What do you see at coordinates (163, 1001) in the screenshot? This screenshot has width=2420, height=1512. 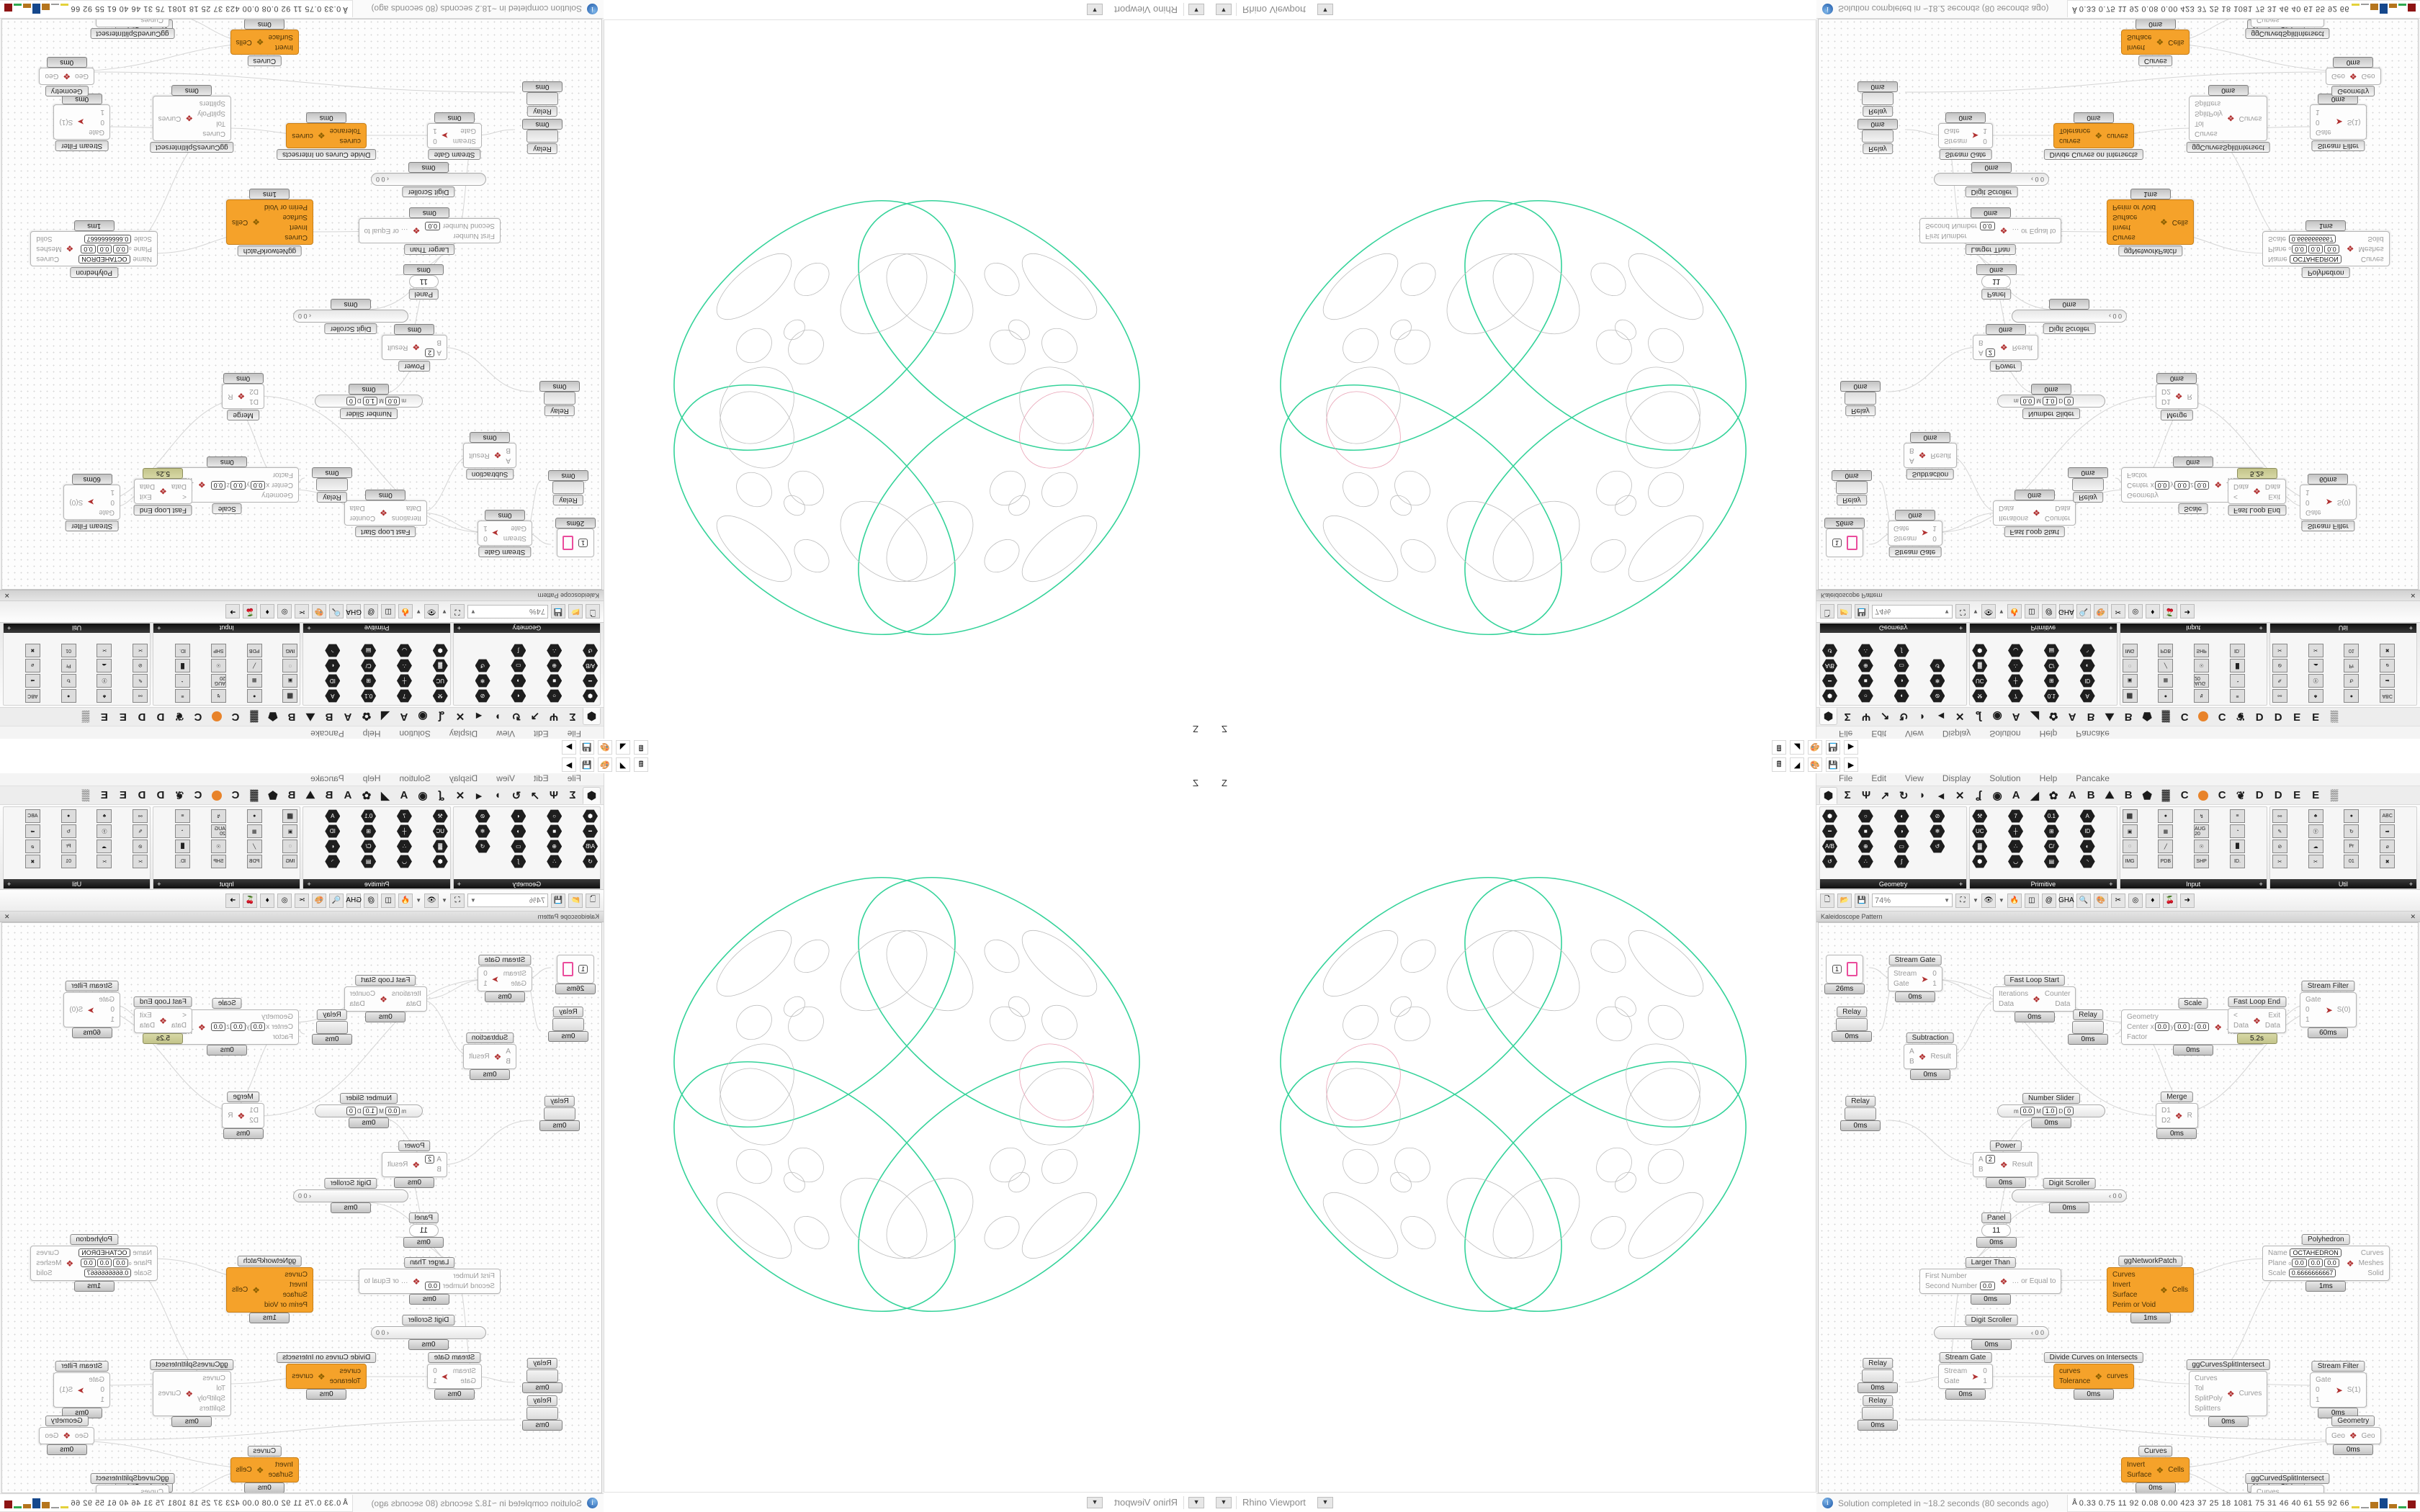 I see `node-caption: Fast Loop End` at bounding box center [163, 1001].